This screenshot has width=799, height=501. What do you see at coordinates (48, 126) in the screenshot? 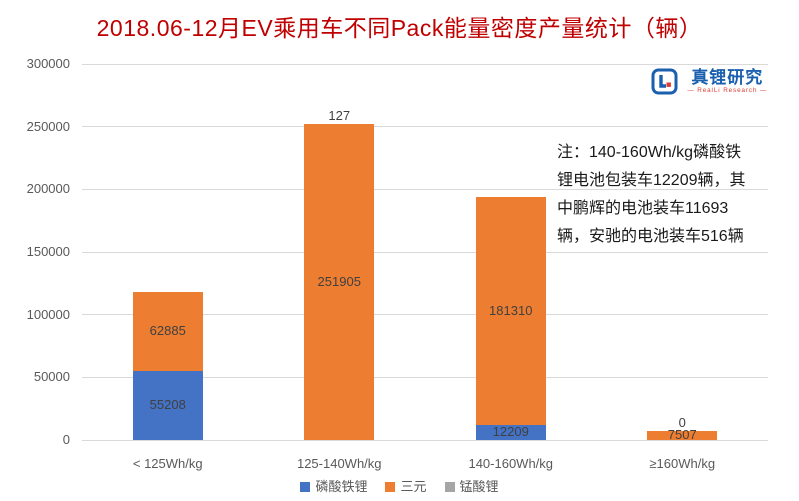
I see `y-axis-tick-label: 250000` at bounding box center [48, 126].